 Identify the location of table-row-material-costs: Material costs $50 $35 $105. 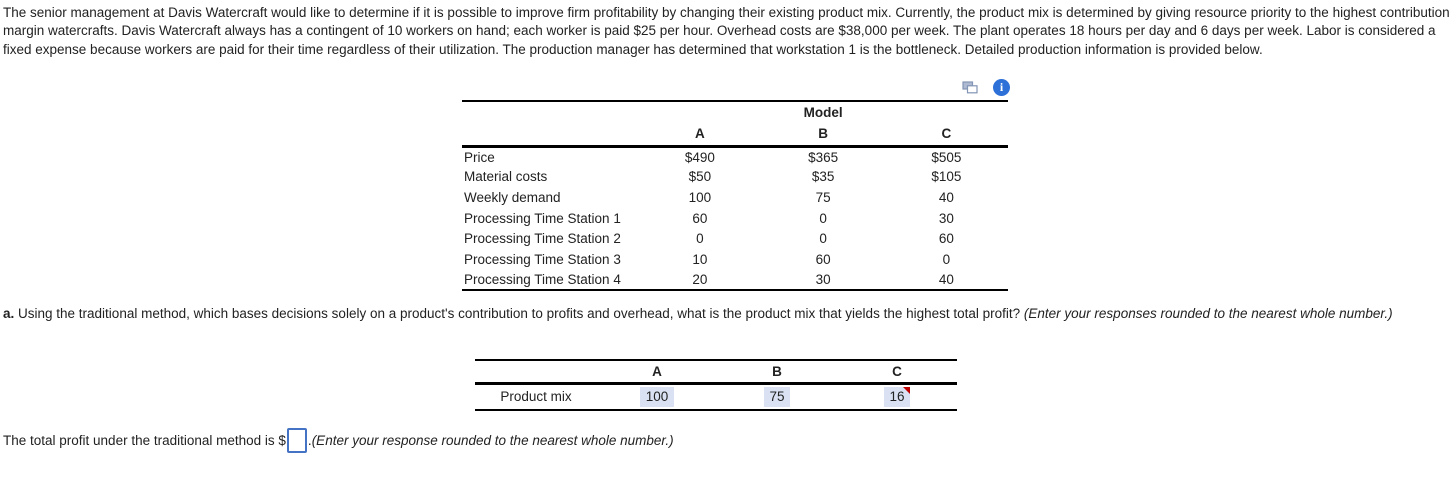
(713, 177).